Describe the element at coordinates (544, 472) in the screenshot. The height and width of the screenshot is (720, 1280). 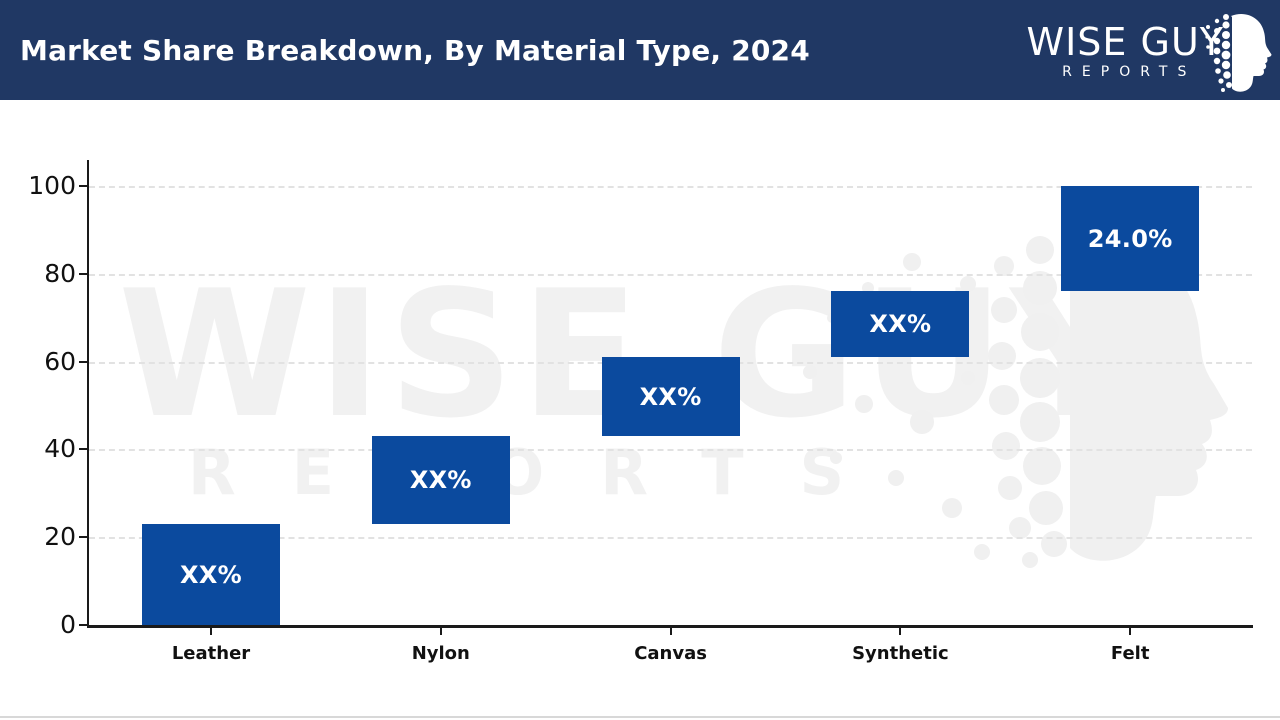
I see `watermark-subtext: REPORTS` at that location.